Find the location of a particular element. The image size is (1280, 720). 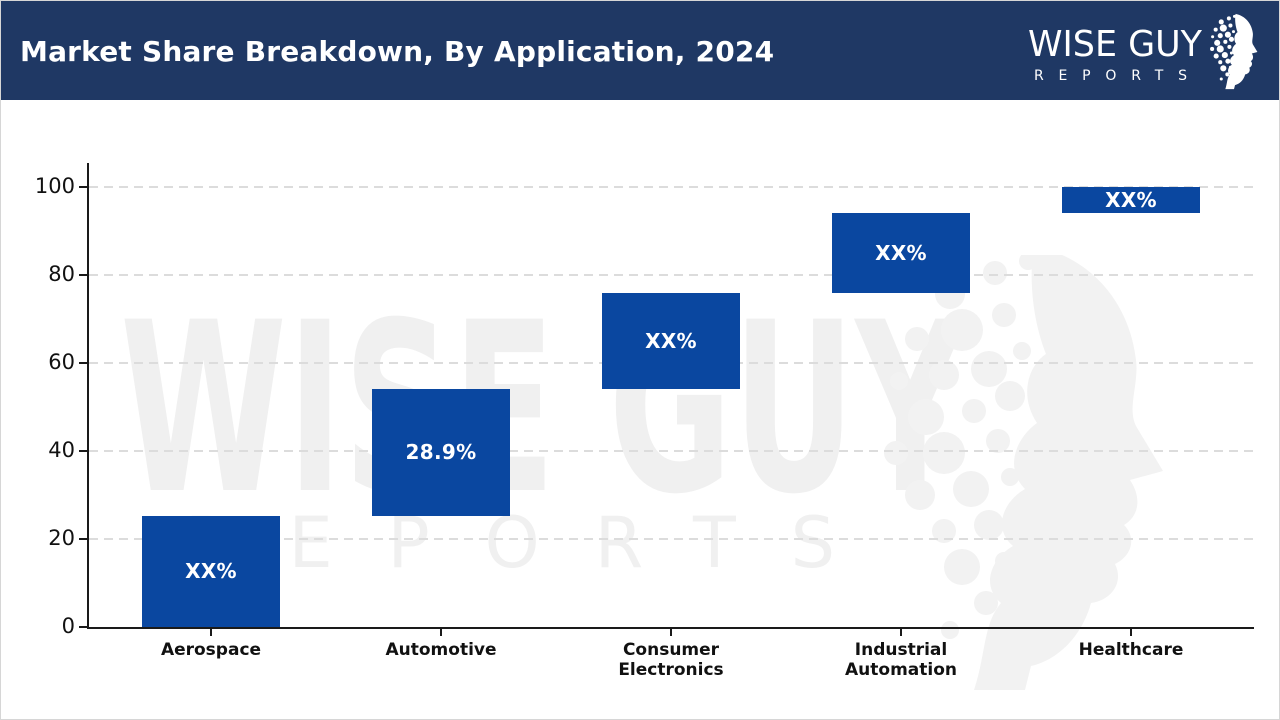

bar-value-label: 28.9% is located at coordinates (441, 452).